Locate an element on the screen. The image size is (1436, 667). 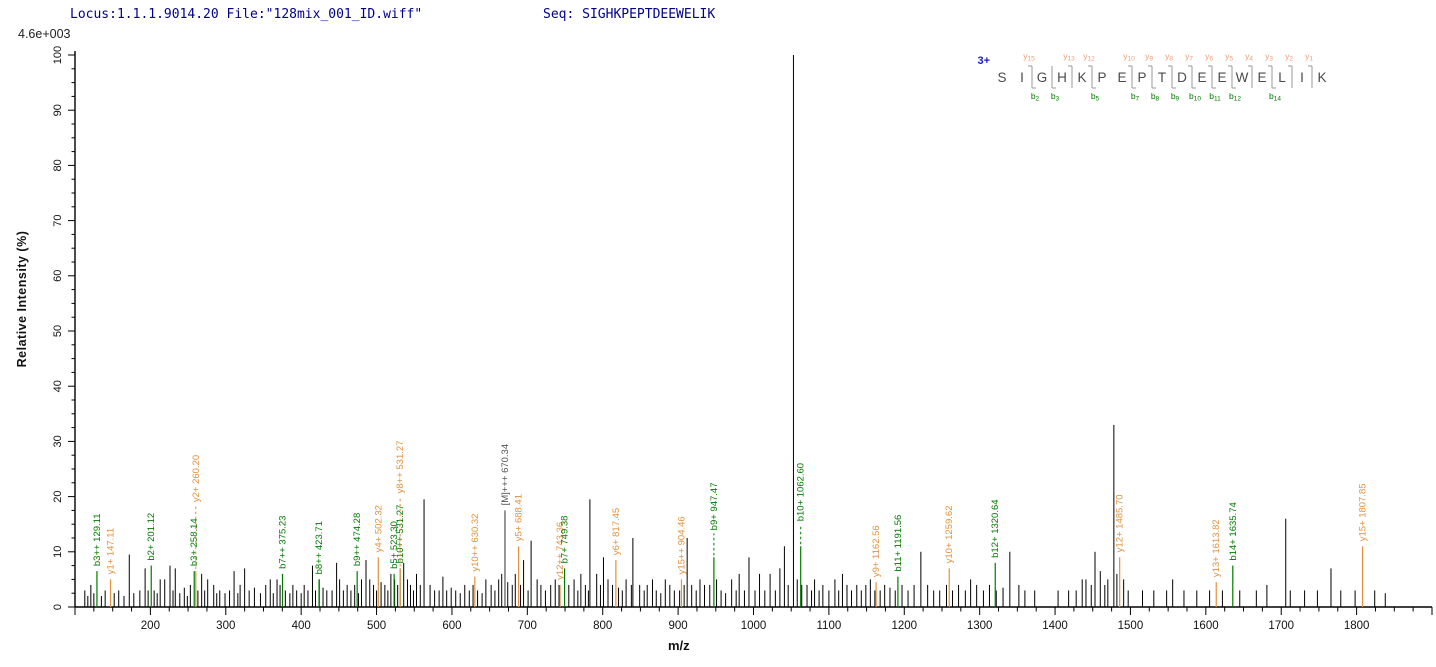
svg-text: 200 is located at coordinates (150, 626).